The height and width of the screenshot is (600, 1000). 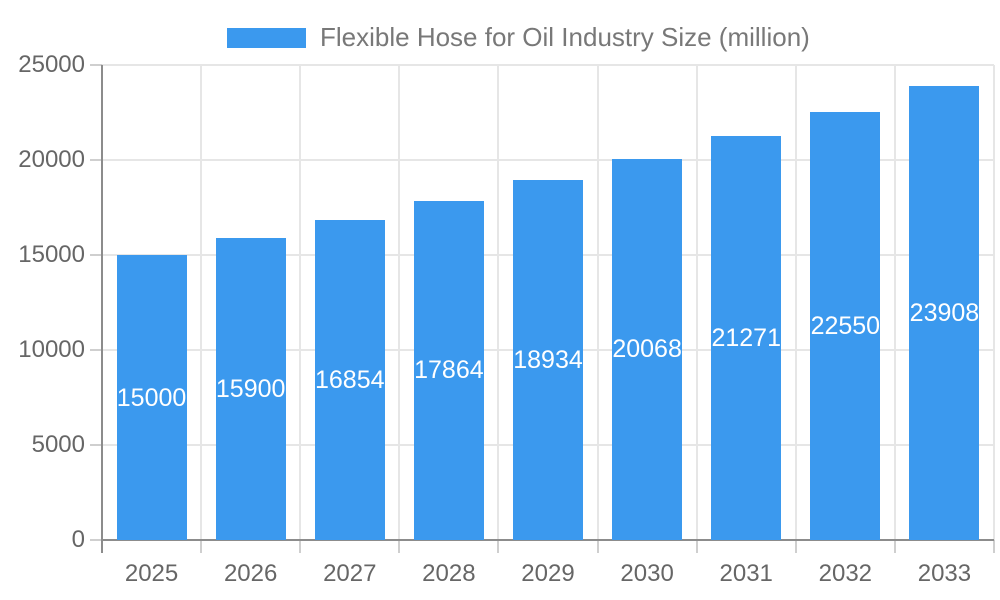 I want to click on x-axis-label: 2033, so click(x=944, y=573).